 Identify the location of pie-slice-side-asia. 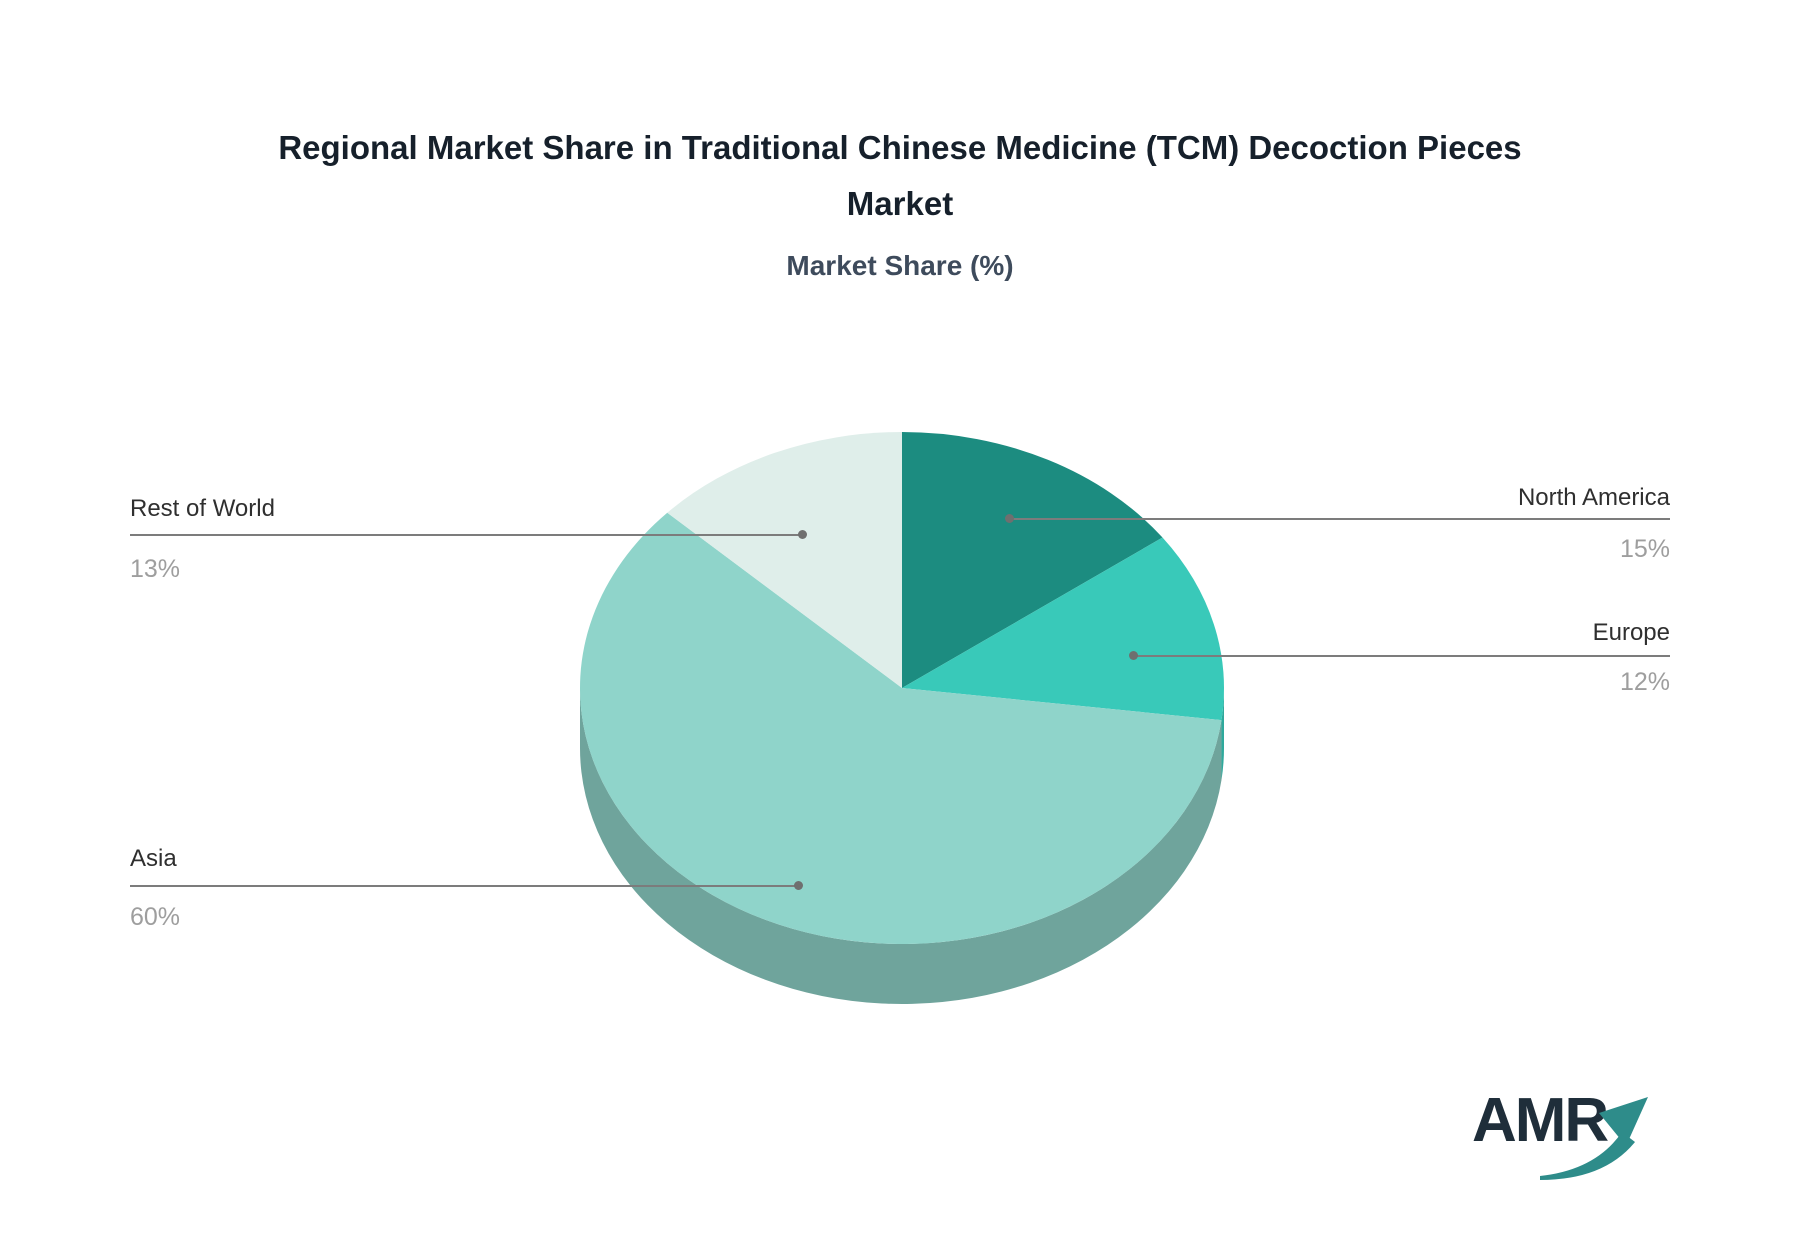
(901, 846).